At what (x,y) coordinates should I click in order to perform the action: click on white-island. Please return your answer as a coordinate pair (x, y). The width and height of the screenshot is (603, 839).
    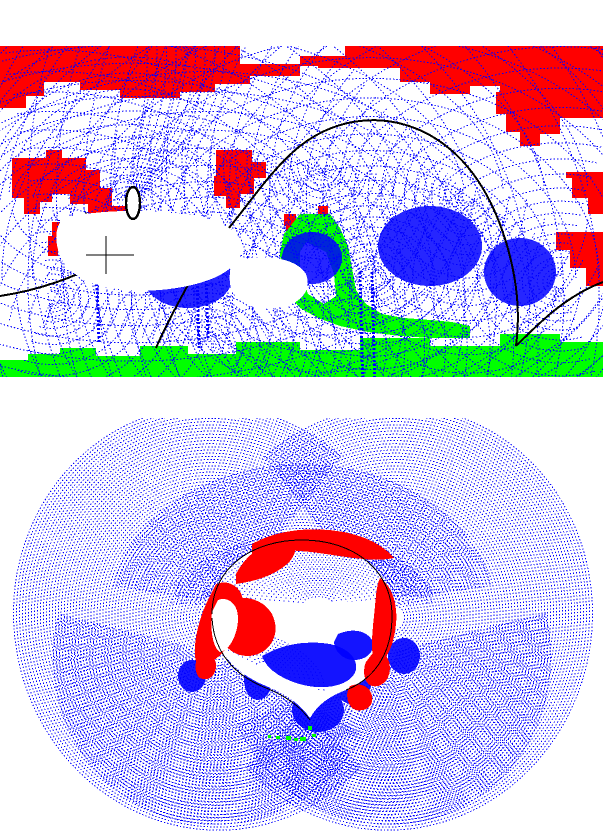
    Looking at the image, I should click on (330, 78).